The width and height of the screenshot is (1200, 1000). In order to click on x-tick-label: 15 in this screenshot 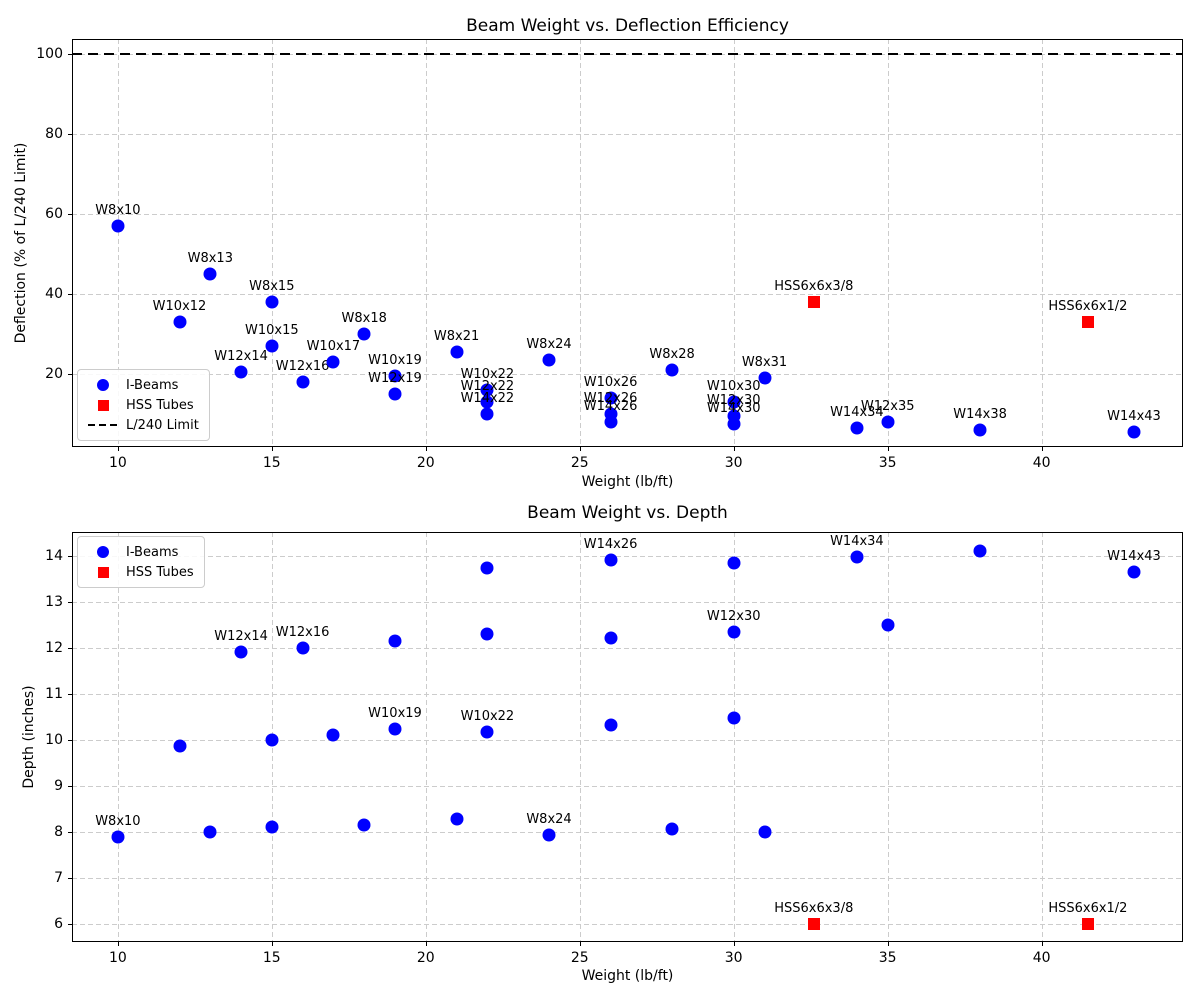, I will do `click(271, 463)`.